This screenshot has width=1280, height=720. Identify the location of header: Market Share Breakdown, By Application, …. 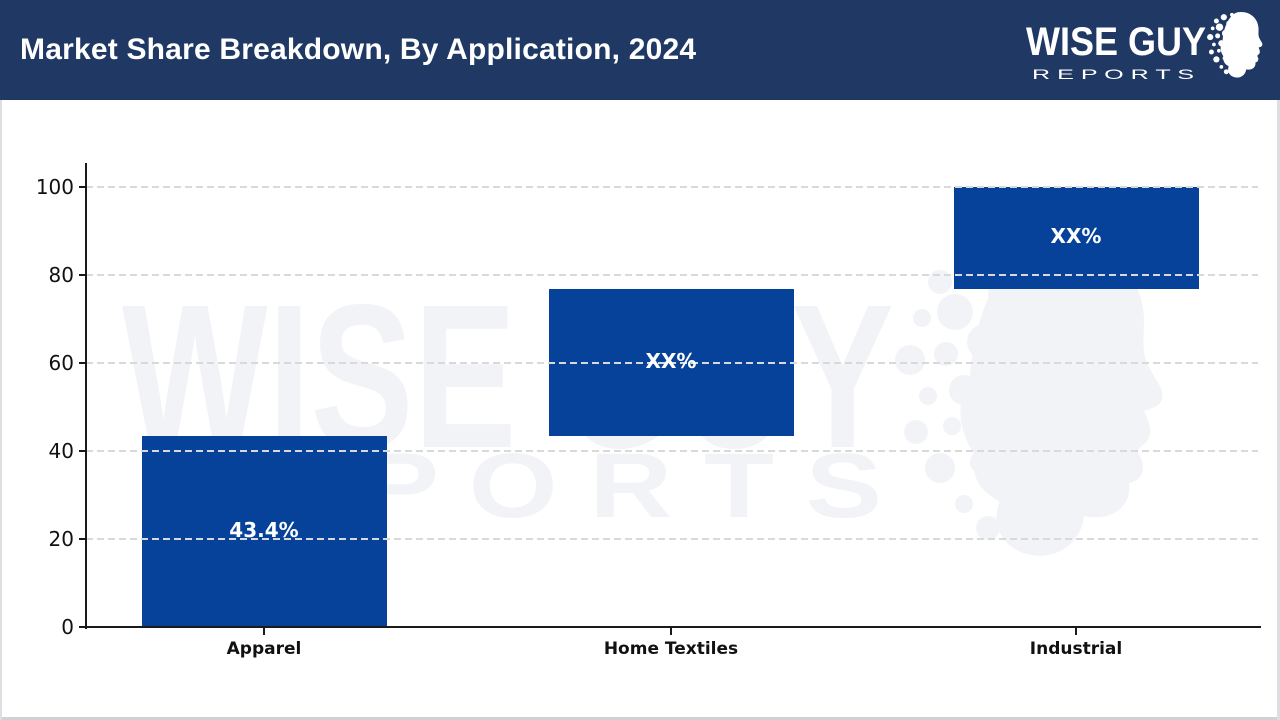
(640, 50).